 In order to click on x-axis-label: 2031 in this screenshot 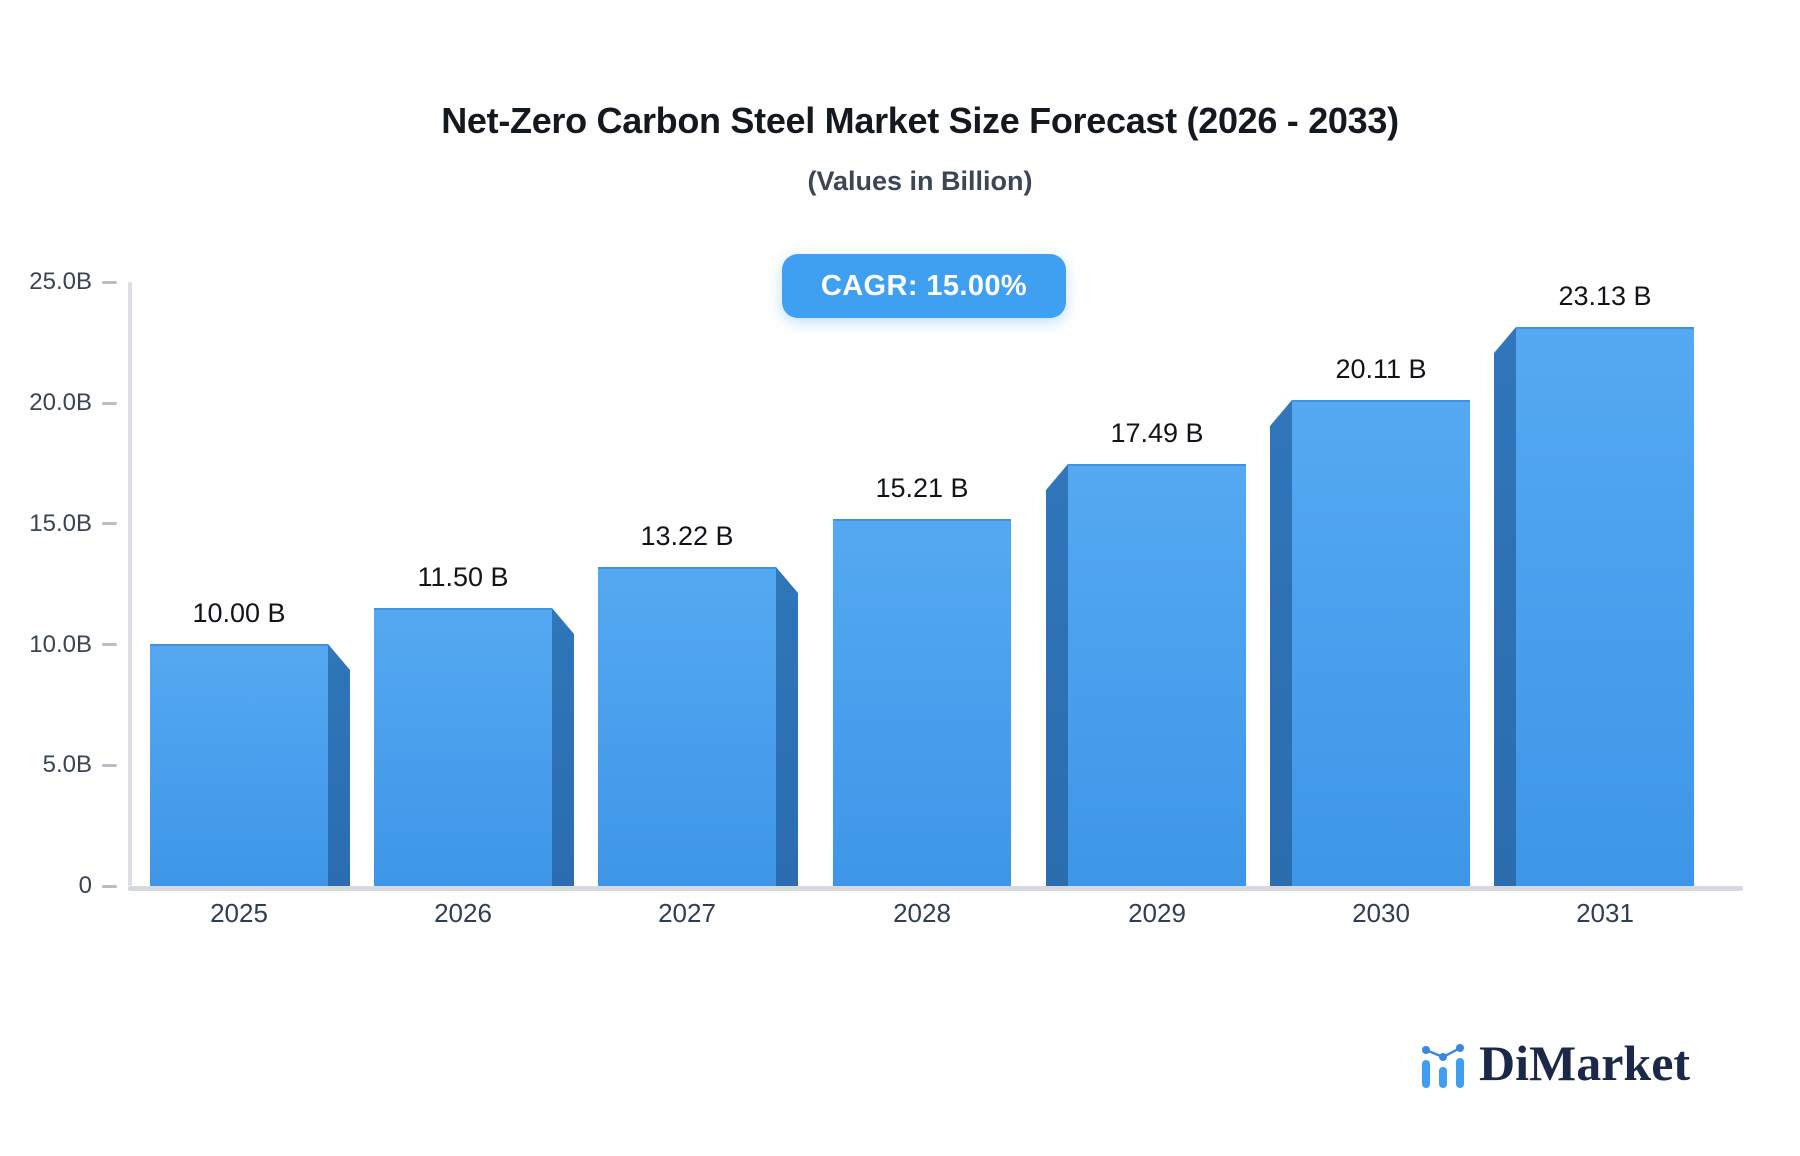, I will do `click(1605, 913)`.